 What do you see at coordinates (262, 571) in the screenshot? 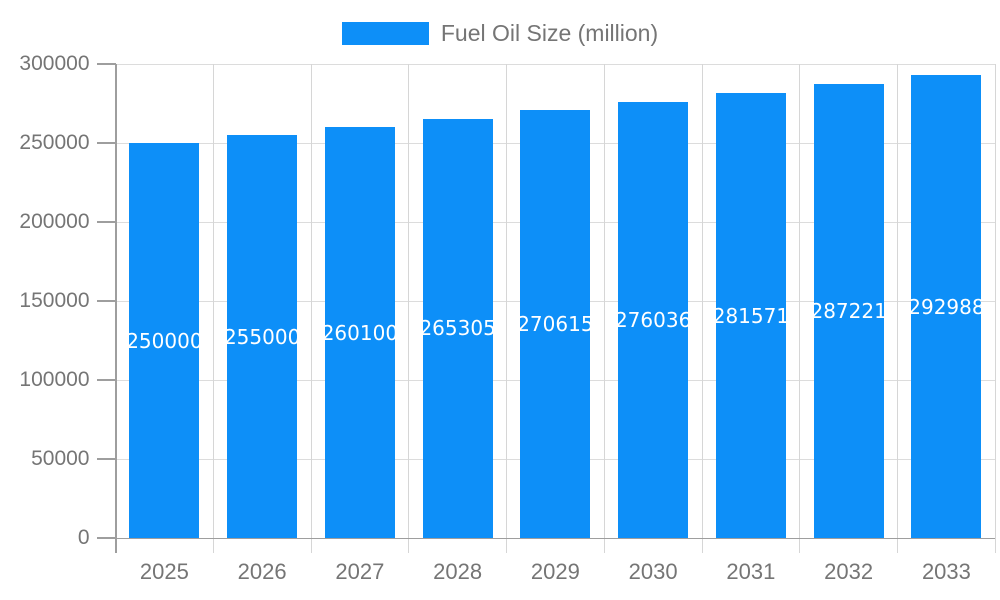
I see `x-axis-label-2026: 2026` at bounding box center [262, 571].